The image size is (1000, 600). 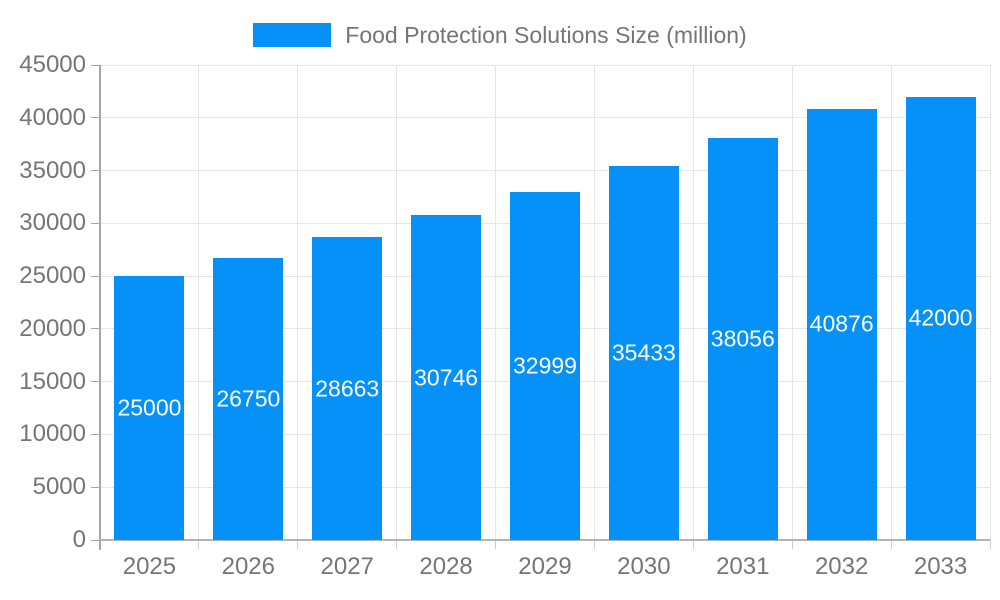 I want to click on y-tick-label: 40000, so click(x=52, y=117).